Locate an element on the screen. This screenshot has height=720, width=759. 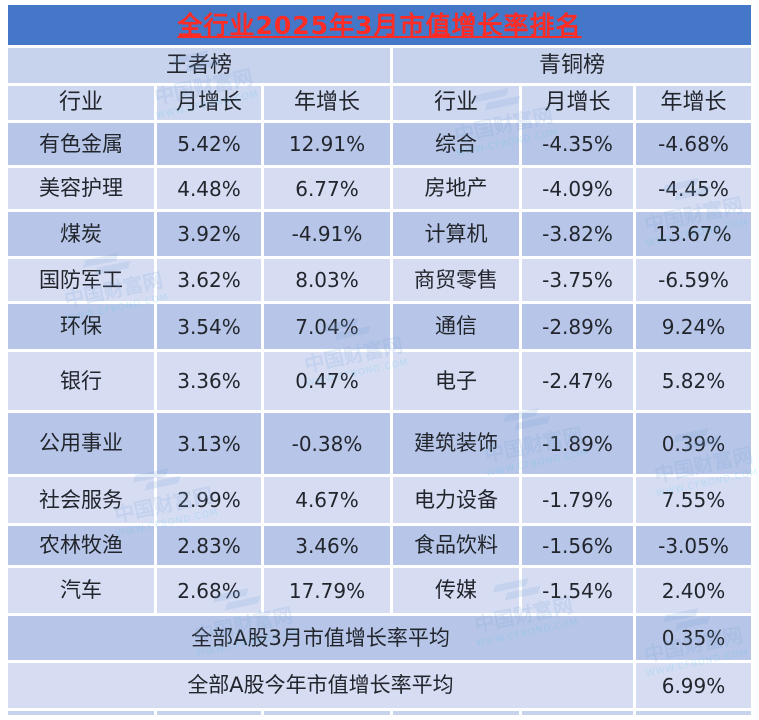
king-industry-cell: 环保 is located at coordinates (81, 326).